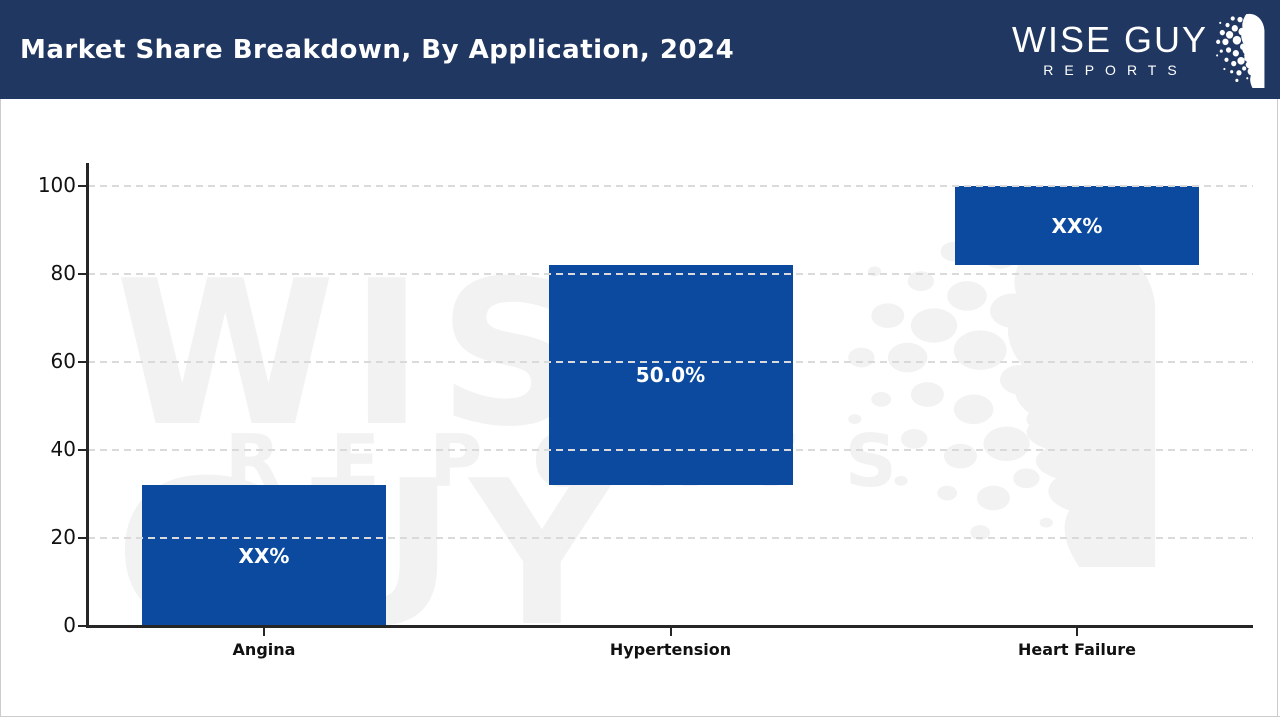  What do you see at coordinates (1077, 649) in the screenshot?
I see `x-tick-label: Heart Failure` at bounding box center [1077, 649].